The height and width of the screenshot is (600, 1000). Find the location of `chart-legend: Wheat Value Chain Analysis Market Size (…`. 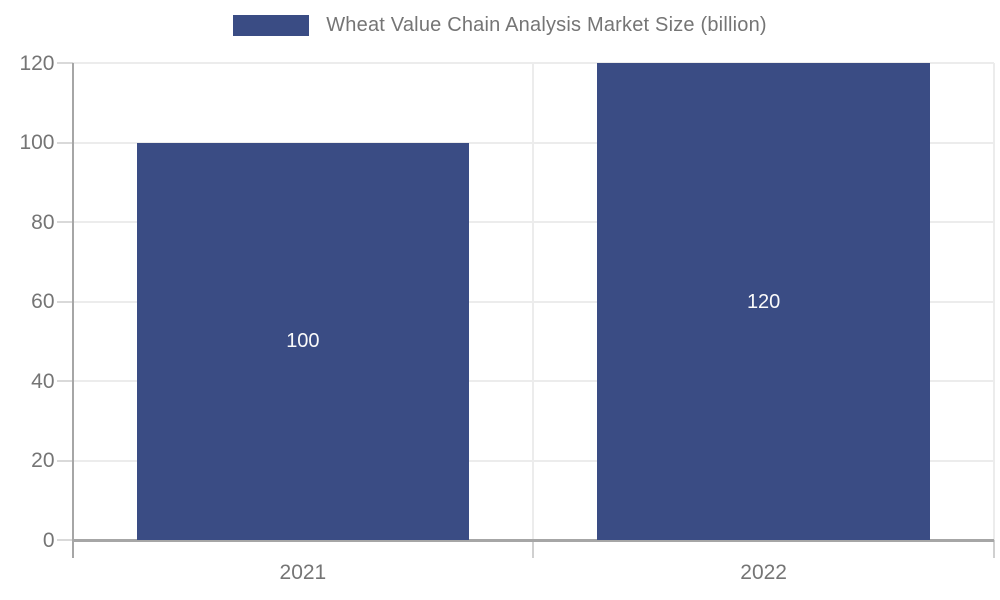

chart-legend: Wheat Value Chain Analysis Market Size (… is located at coordinates (500, 25).